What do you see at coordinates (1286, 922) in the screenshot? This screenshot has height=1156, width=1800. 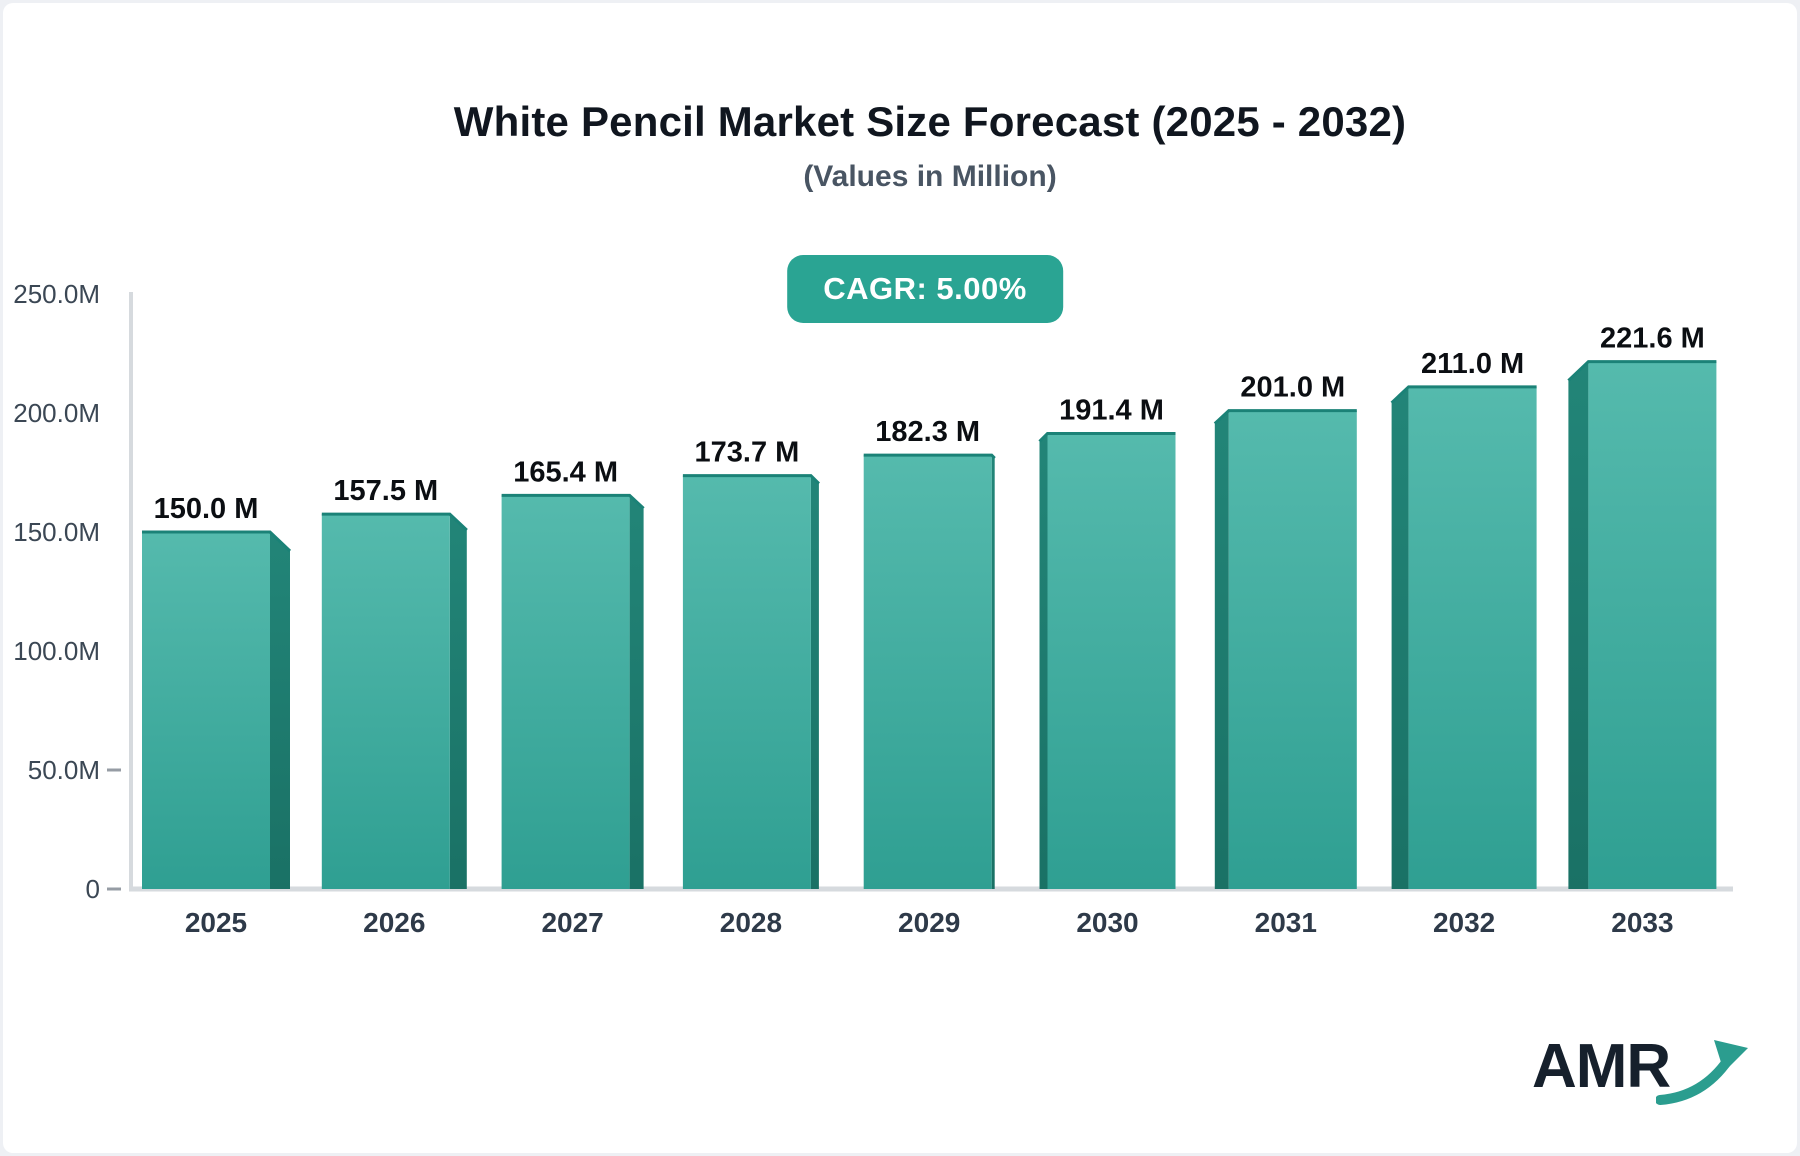 I see `x-axis-category-label: 2031` at bounding box center [1286, 922].